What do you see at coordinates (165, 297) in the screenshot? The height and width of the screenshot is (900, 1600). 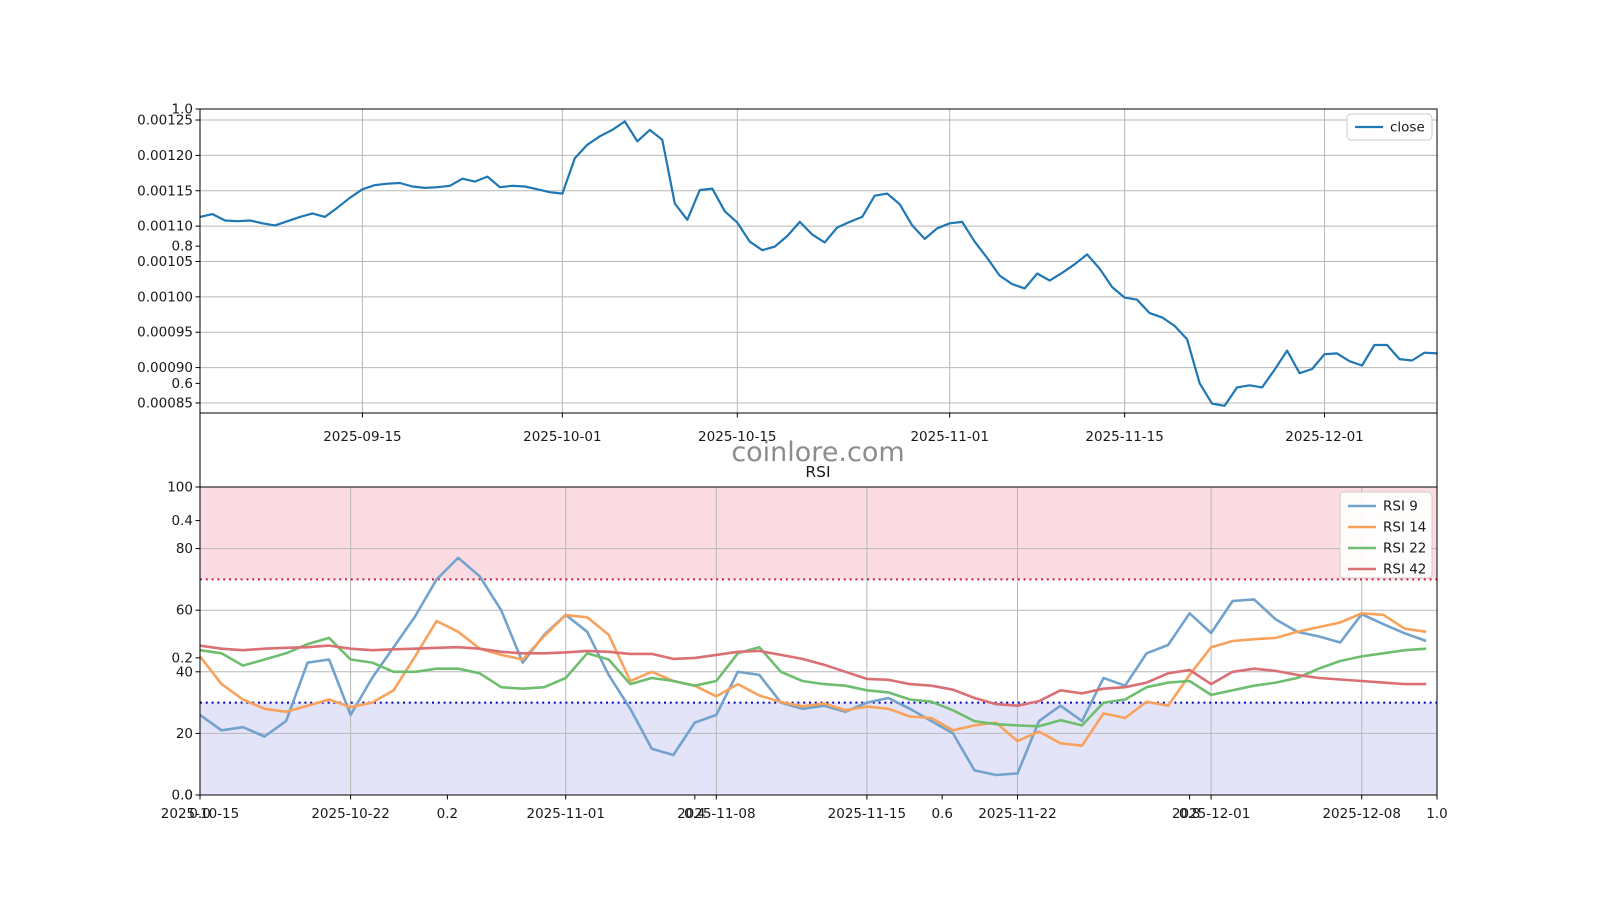 I see `price-y-tick-label: 0.00100` at bounding box center [165, 297].